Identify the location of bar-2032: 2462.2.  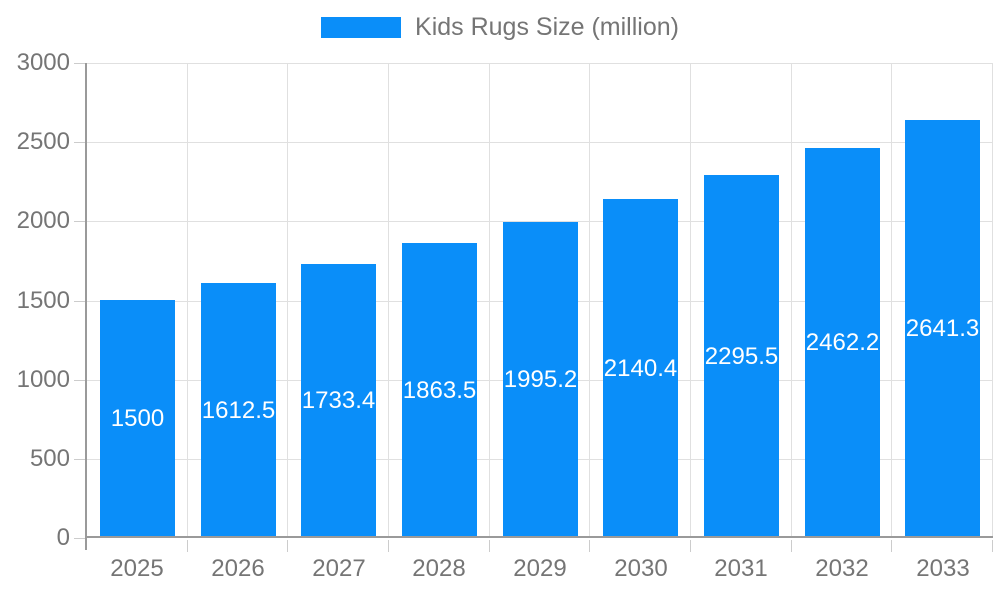
(842, 343).